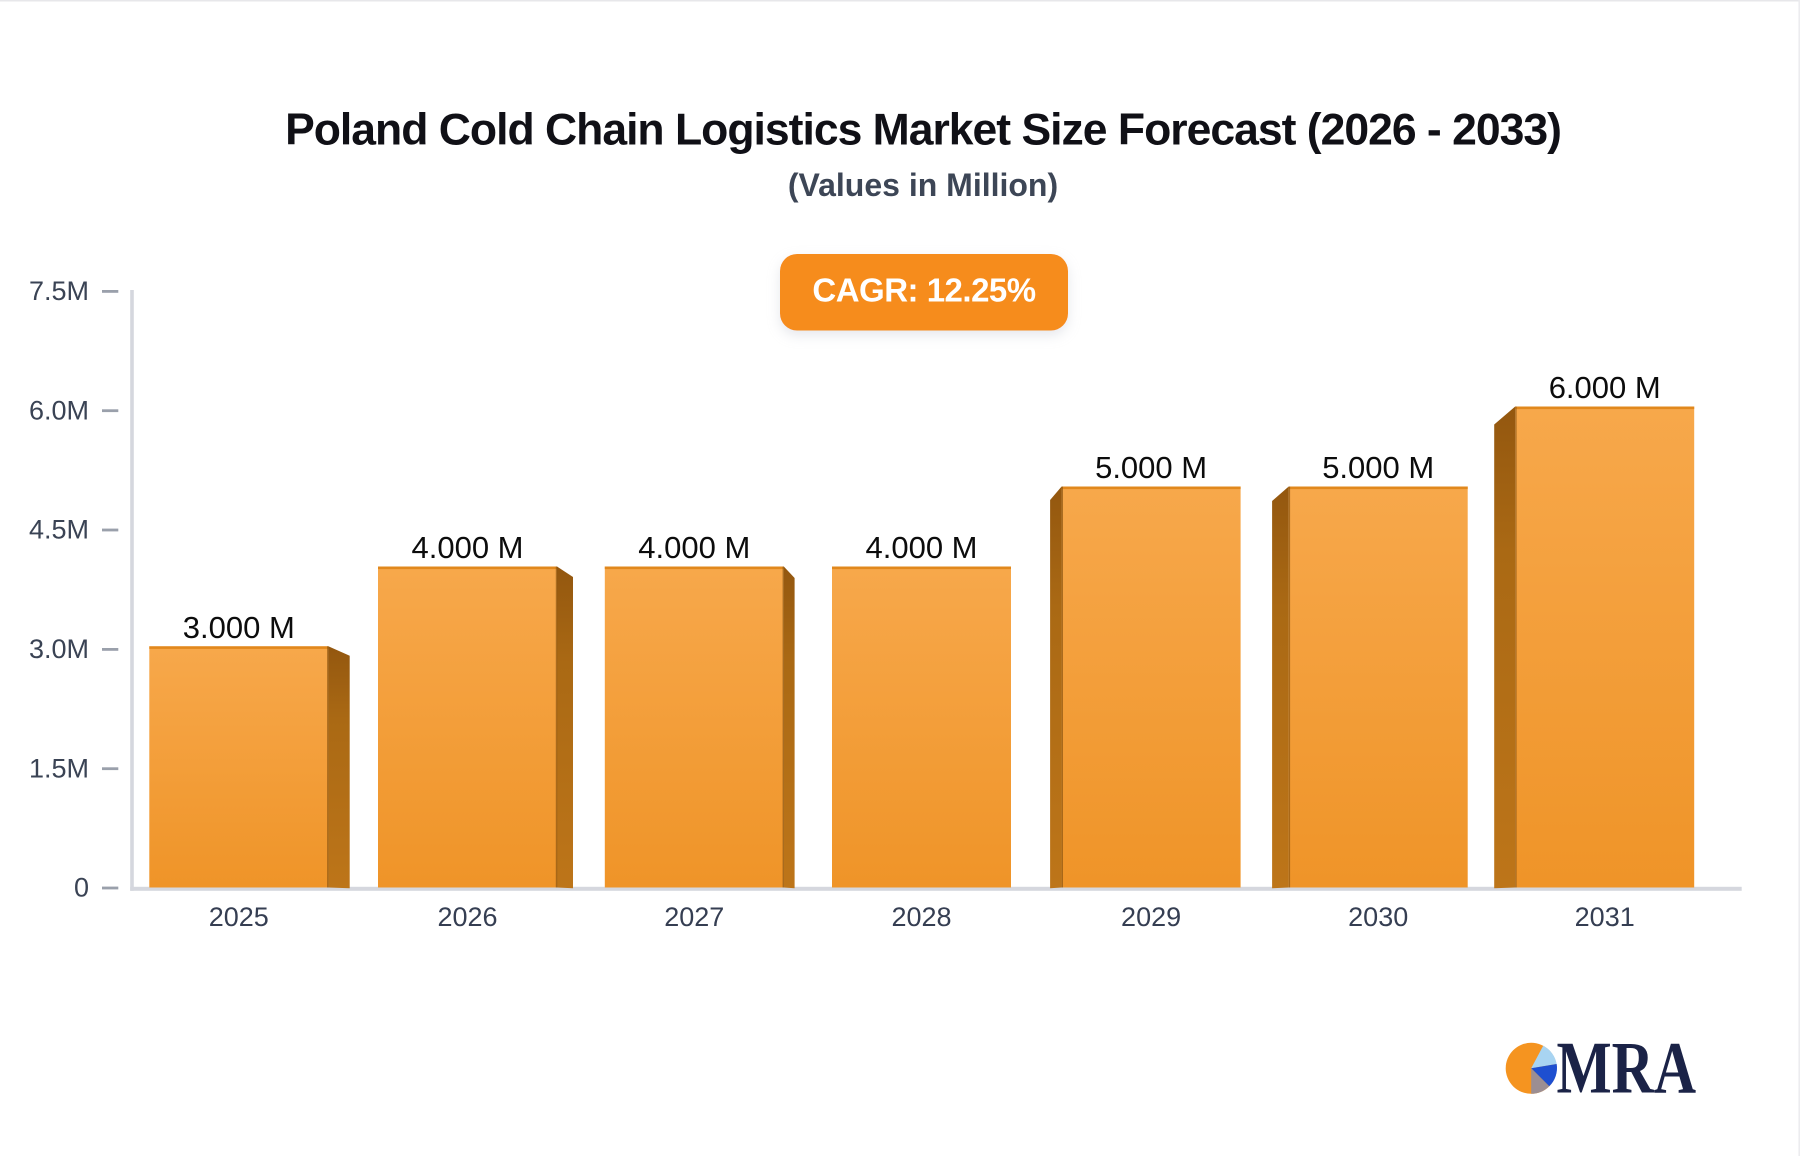 The height and width of the screenshot is (1156, 1800). I want to click on svg-text: 0, so click(81, 888).